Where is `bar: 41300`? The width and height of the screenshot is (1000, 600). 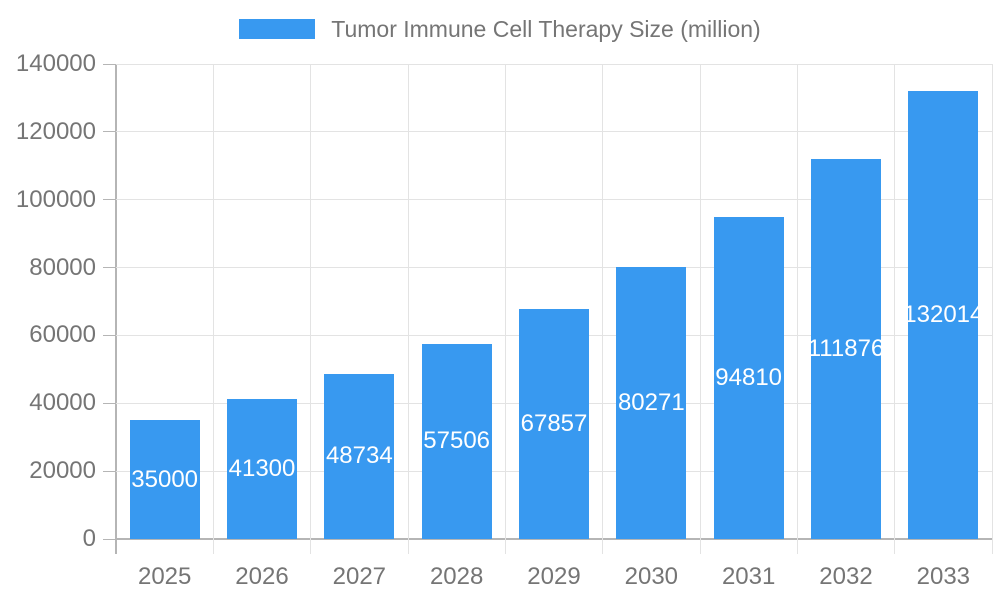 bar: 41300 is located at coordinates (262, 468).